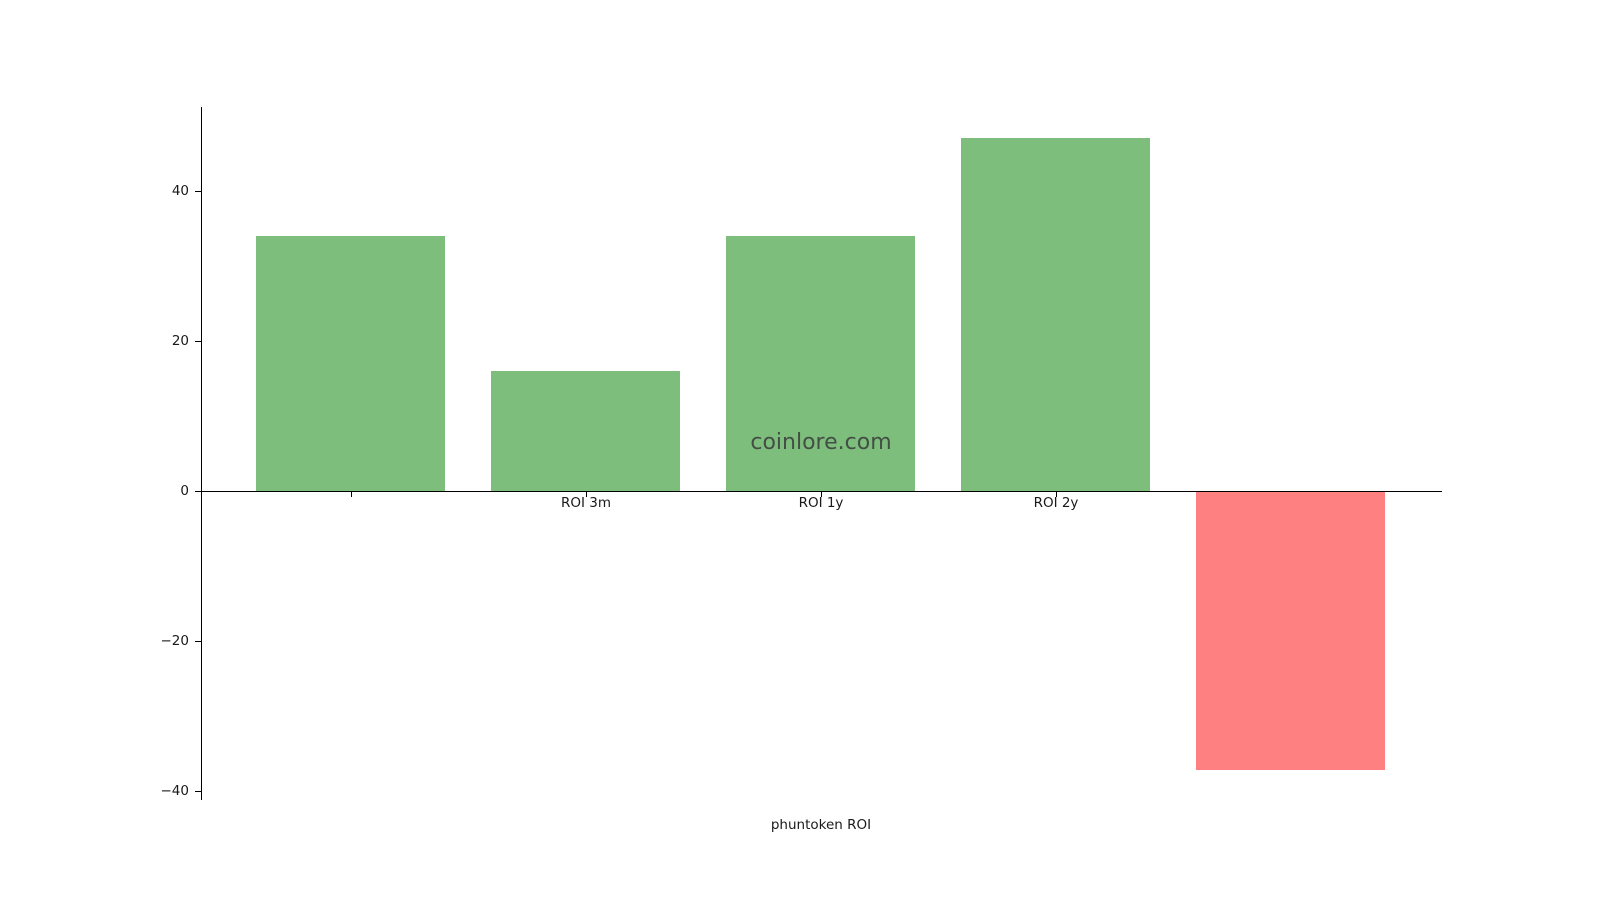 This screenshot has width=1600, height=900. I want to click on x-tick-label: ROI 3m, so click(586, 503).